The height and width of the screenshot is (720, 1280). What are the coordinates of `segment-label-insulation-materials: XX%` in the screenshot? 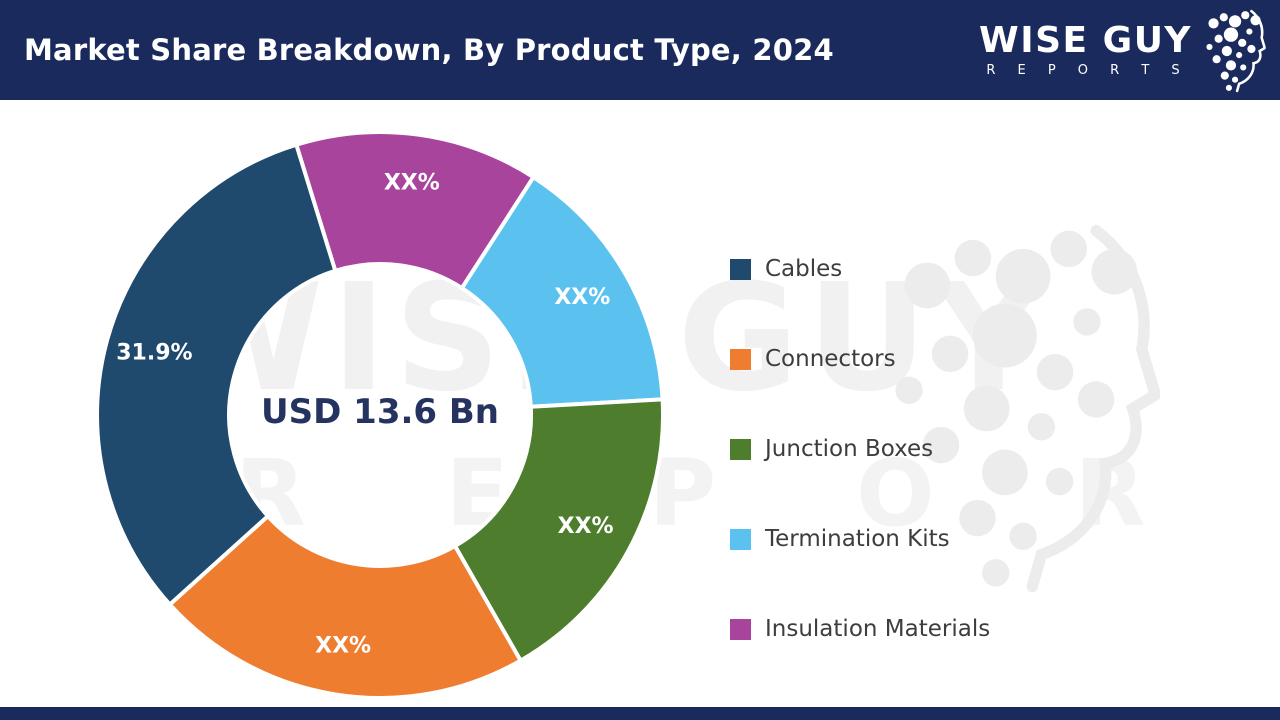 It's located at (412, 183).